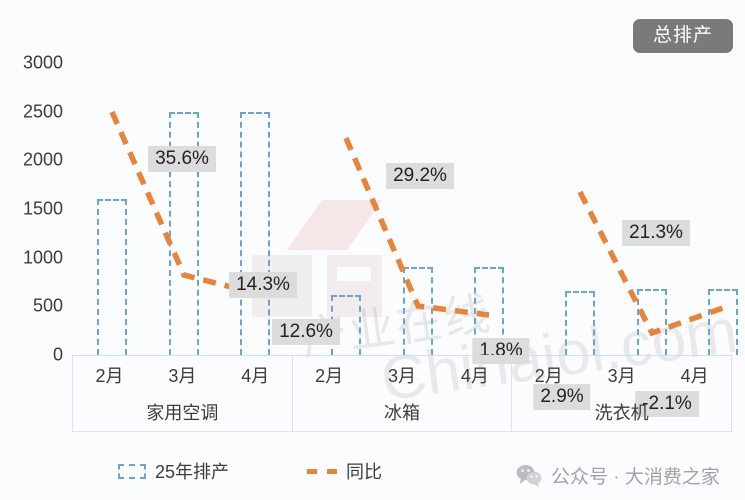  I want to click on y-axis-tick-0: 0, so click(57, 354).